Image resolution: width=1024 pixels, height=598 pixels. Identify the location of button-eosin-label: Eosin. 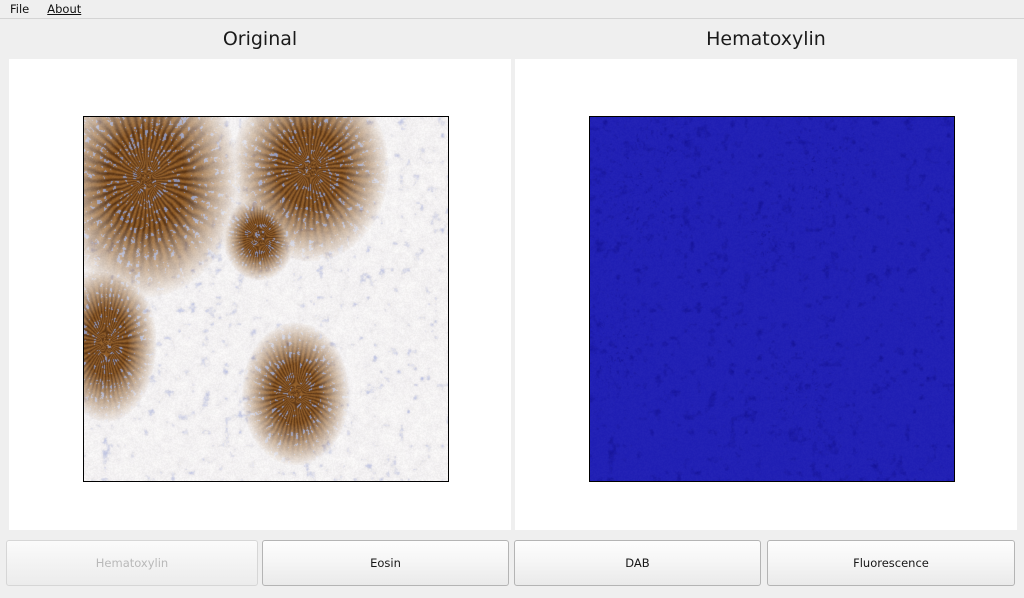
(385, 563).